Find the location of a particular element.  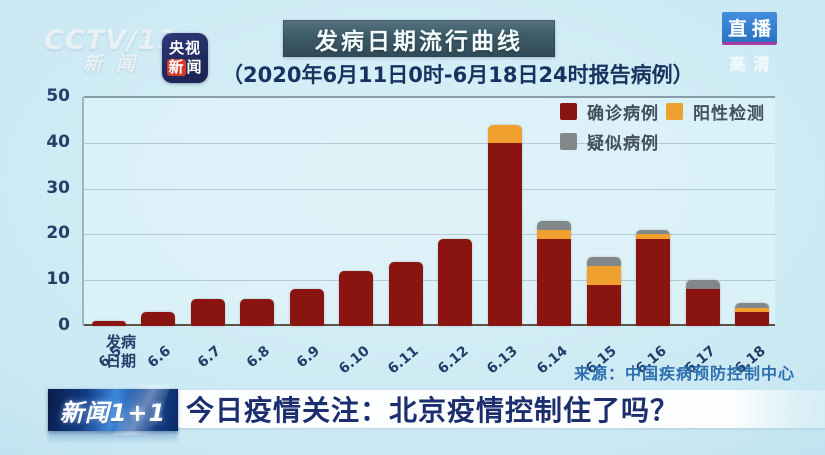

x-axis-title-line1: 发病 is located at coordinates (121, 342).